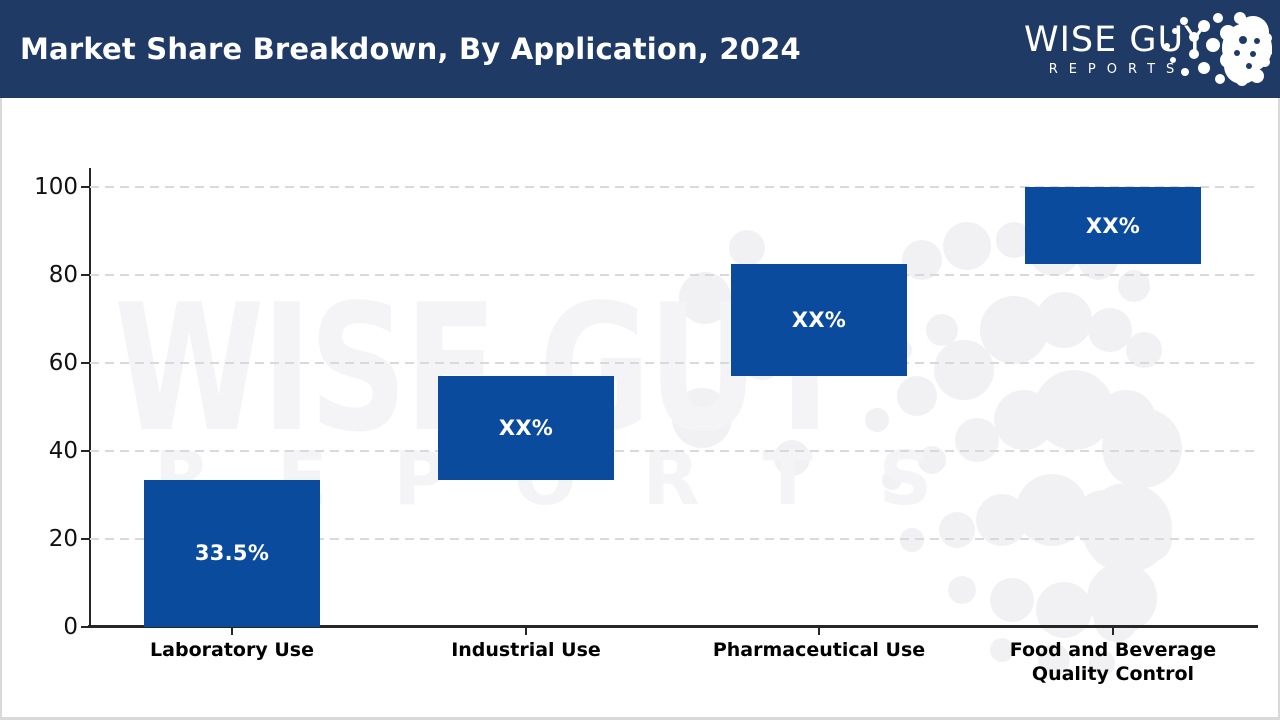  I want to click on bar-industrial-use: XX%, so click(526, 428).